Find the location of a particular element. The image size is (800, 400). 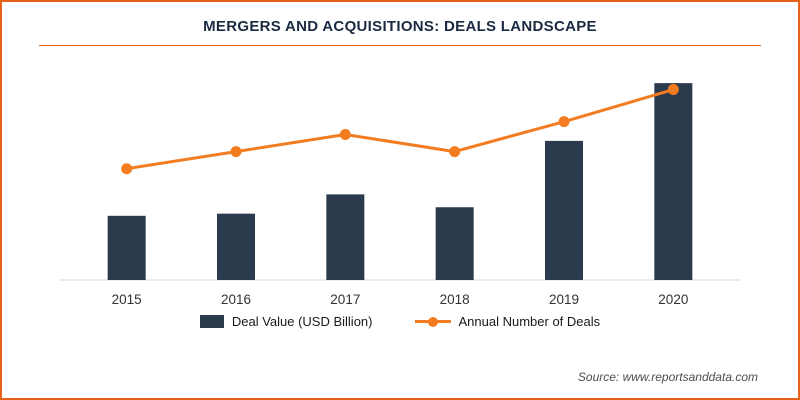

source-text: Source: www.reportsanddata.com is located at coordinates (667, 377).